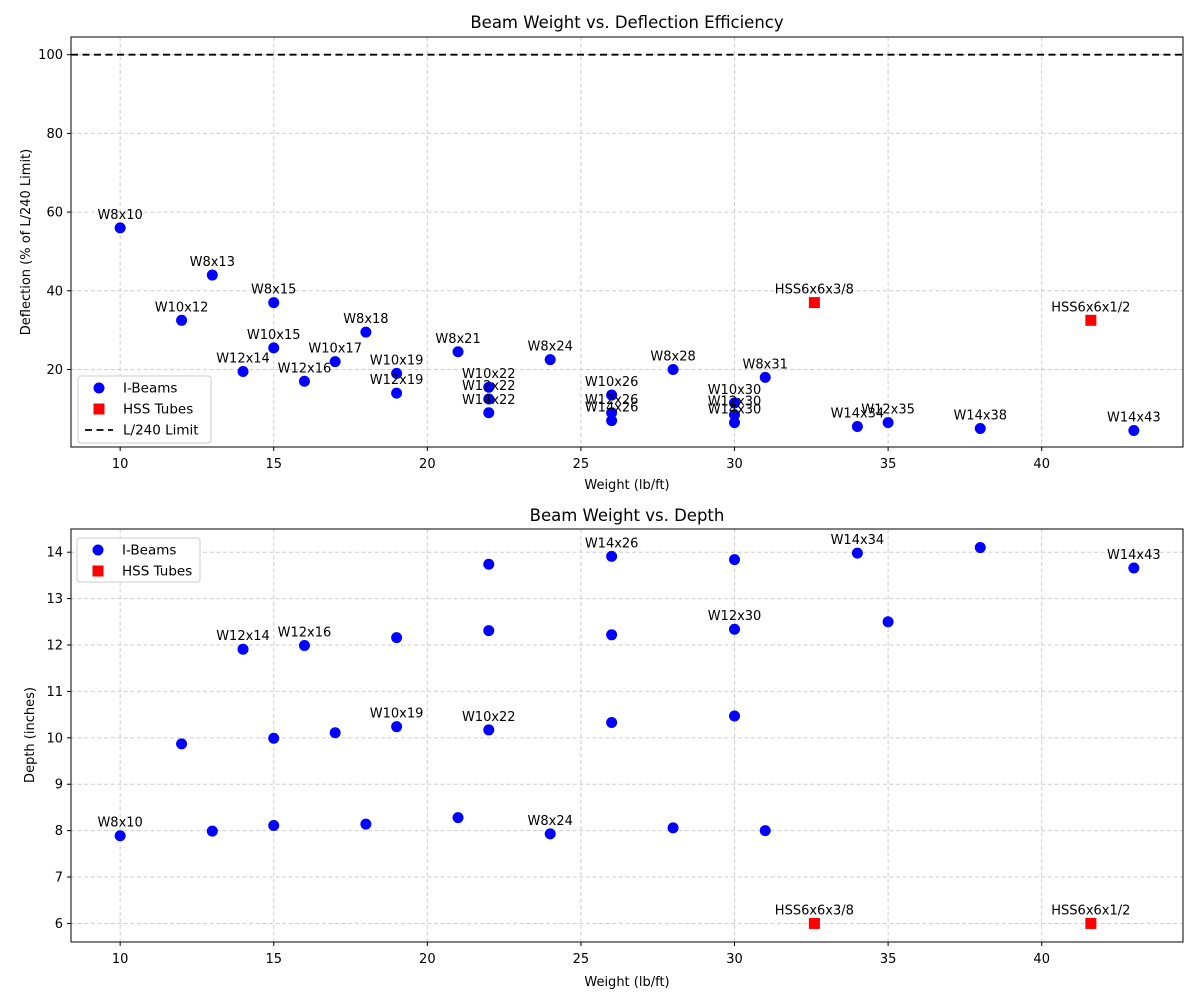 Image resolution: width=1200 pixels, height=1000 pixels. I want to click on point-w10x15, so click(274, 348).